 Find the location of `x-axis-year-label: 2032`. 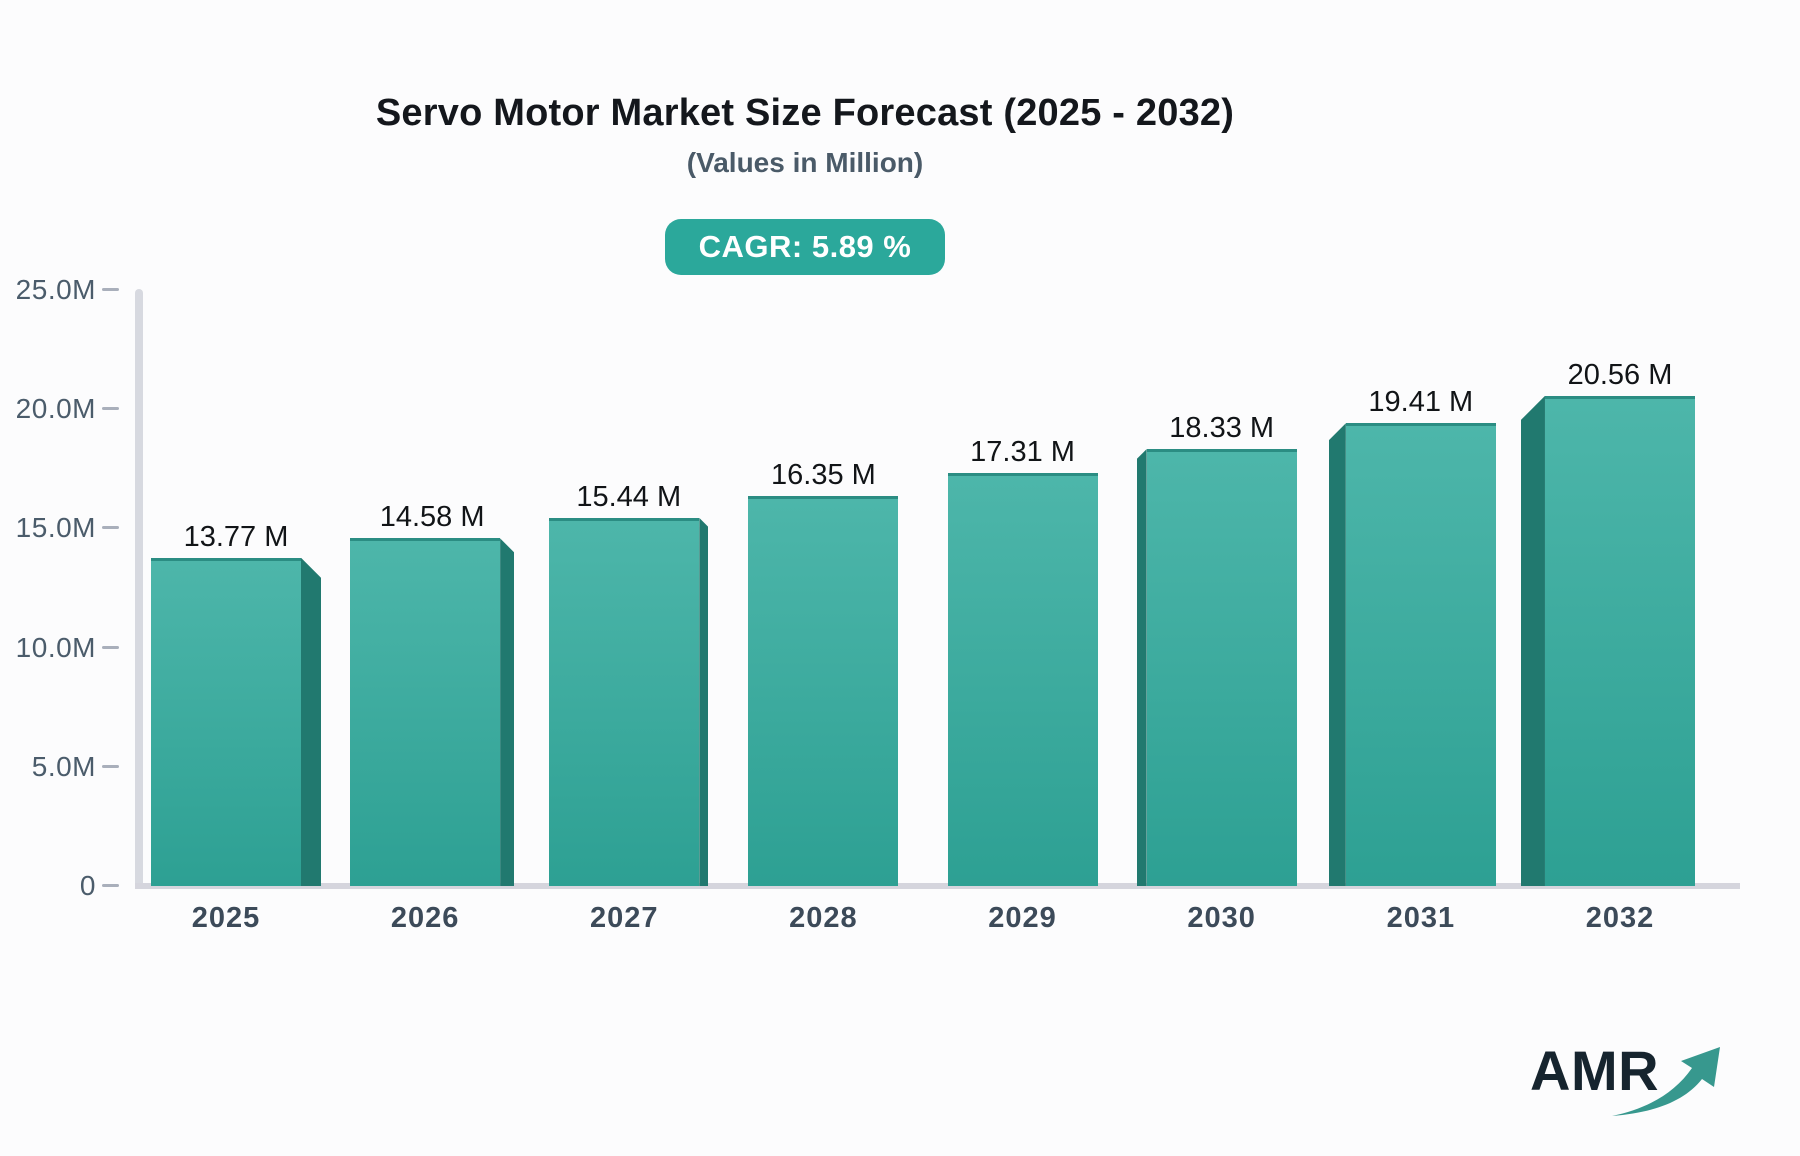

x-axis-year-label: 2032 is located at coordinates (1620, 918).